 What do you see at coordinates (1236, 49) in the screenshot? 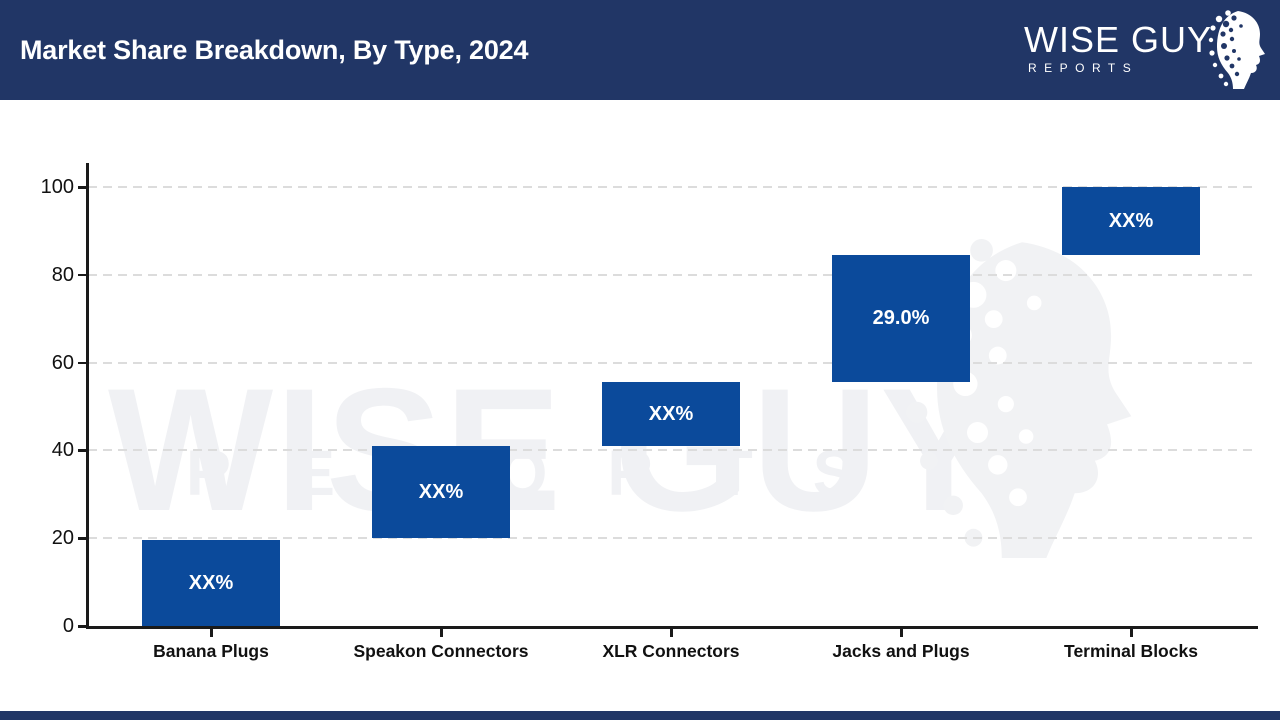
I see `wiseguy-head-icon` at bounding box center [1236, 49].